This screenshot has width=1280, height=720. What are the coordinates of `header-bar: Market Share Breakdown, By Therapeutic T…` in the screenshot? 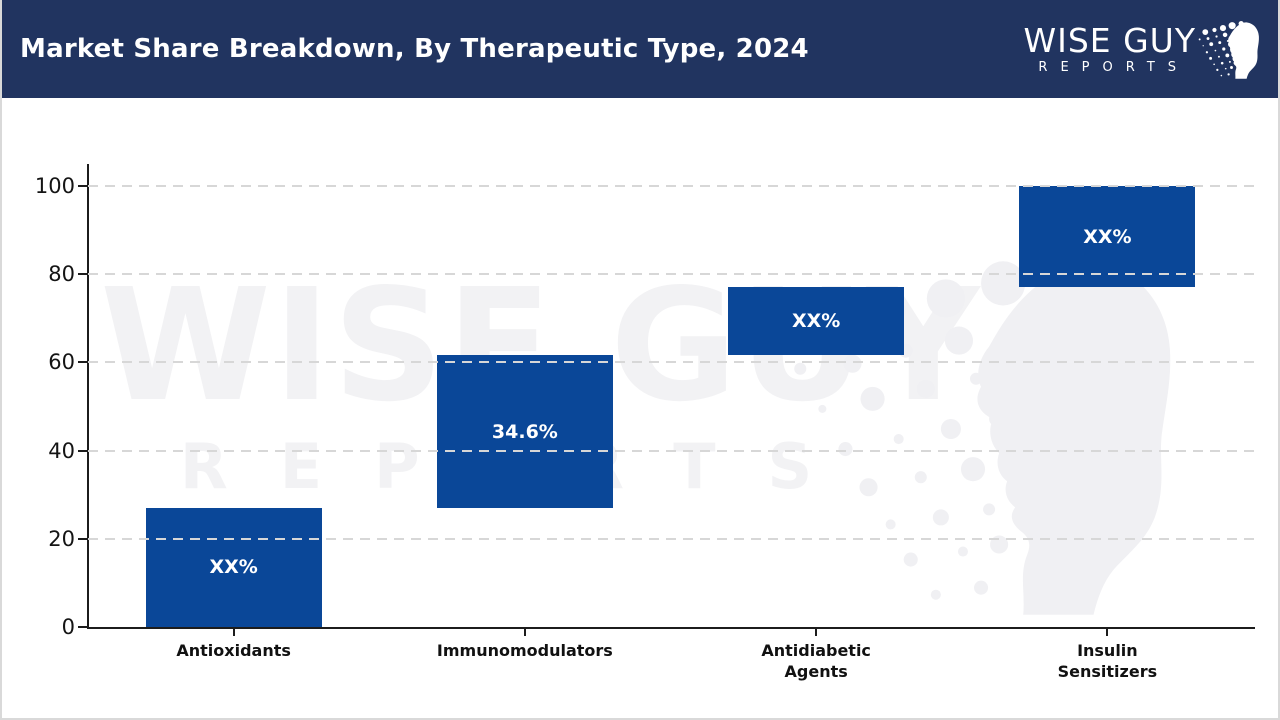 It's located at (640, 49).